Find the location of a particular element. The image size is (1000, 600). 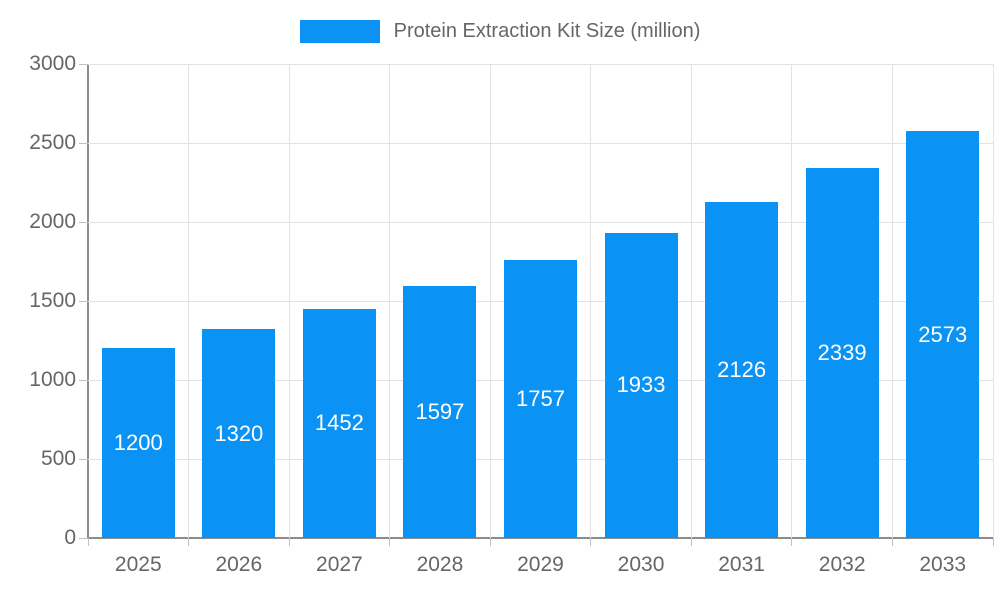

bar: 1757 is located at coordinates (540, 399).